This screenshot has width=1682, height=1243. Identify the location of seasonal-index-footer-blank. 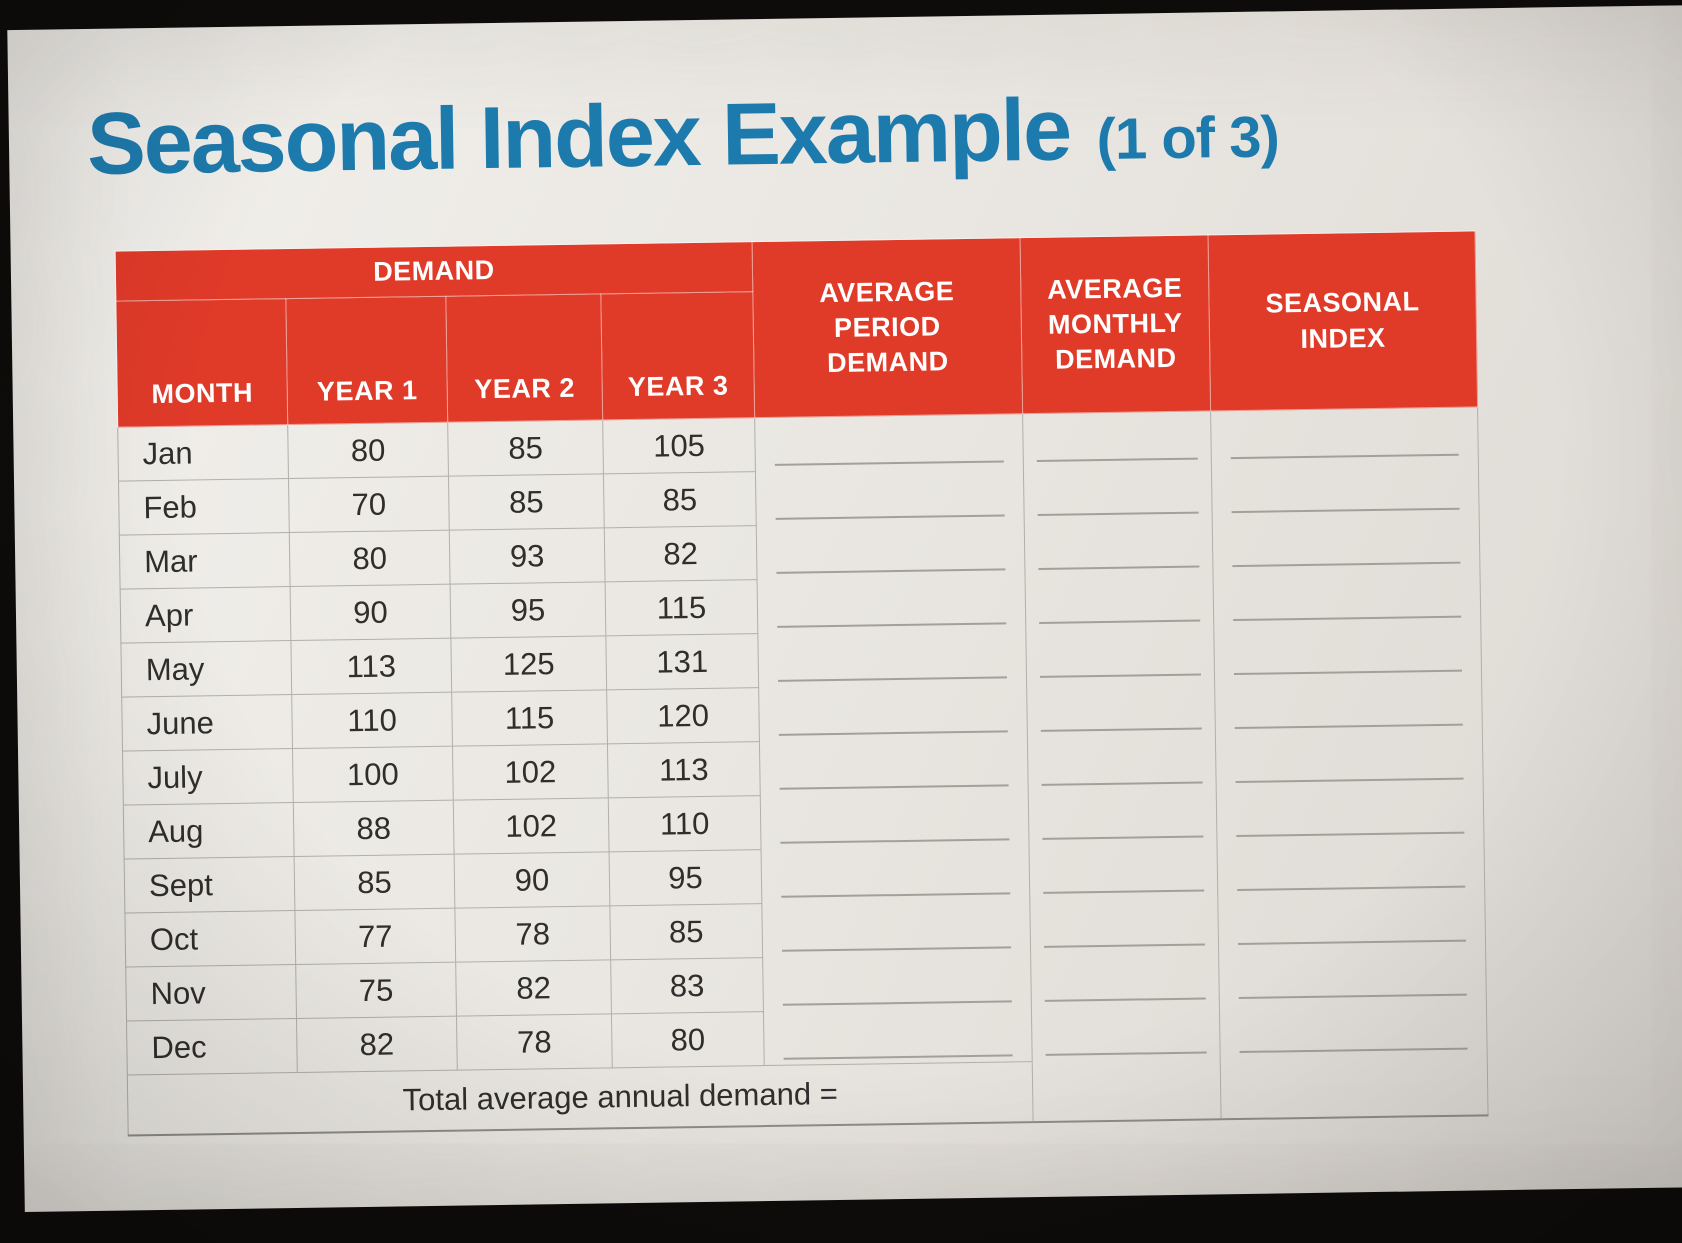
(1354, 1086).